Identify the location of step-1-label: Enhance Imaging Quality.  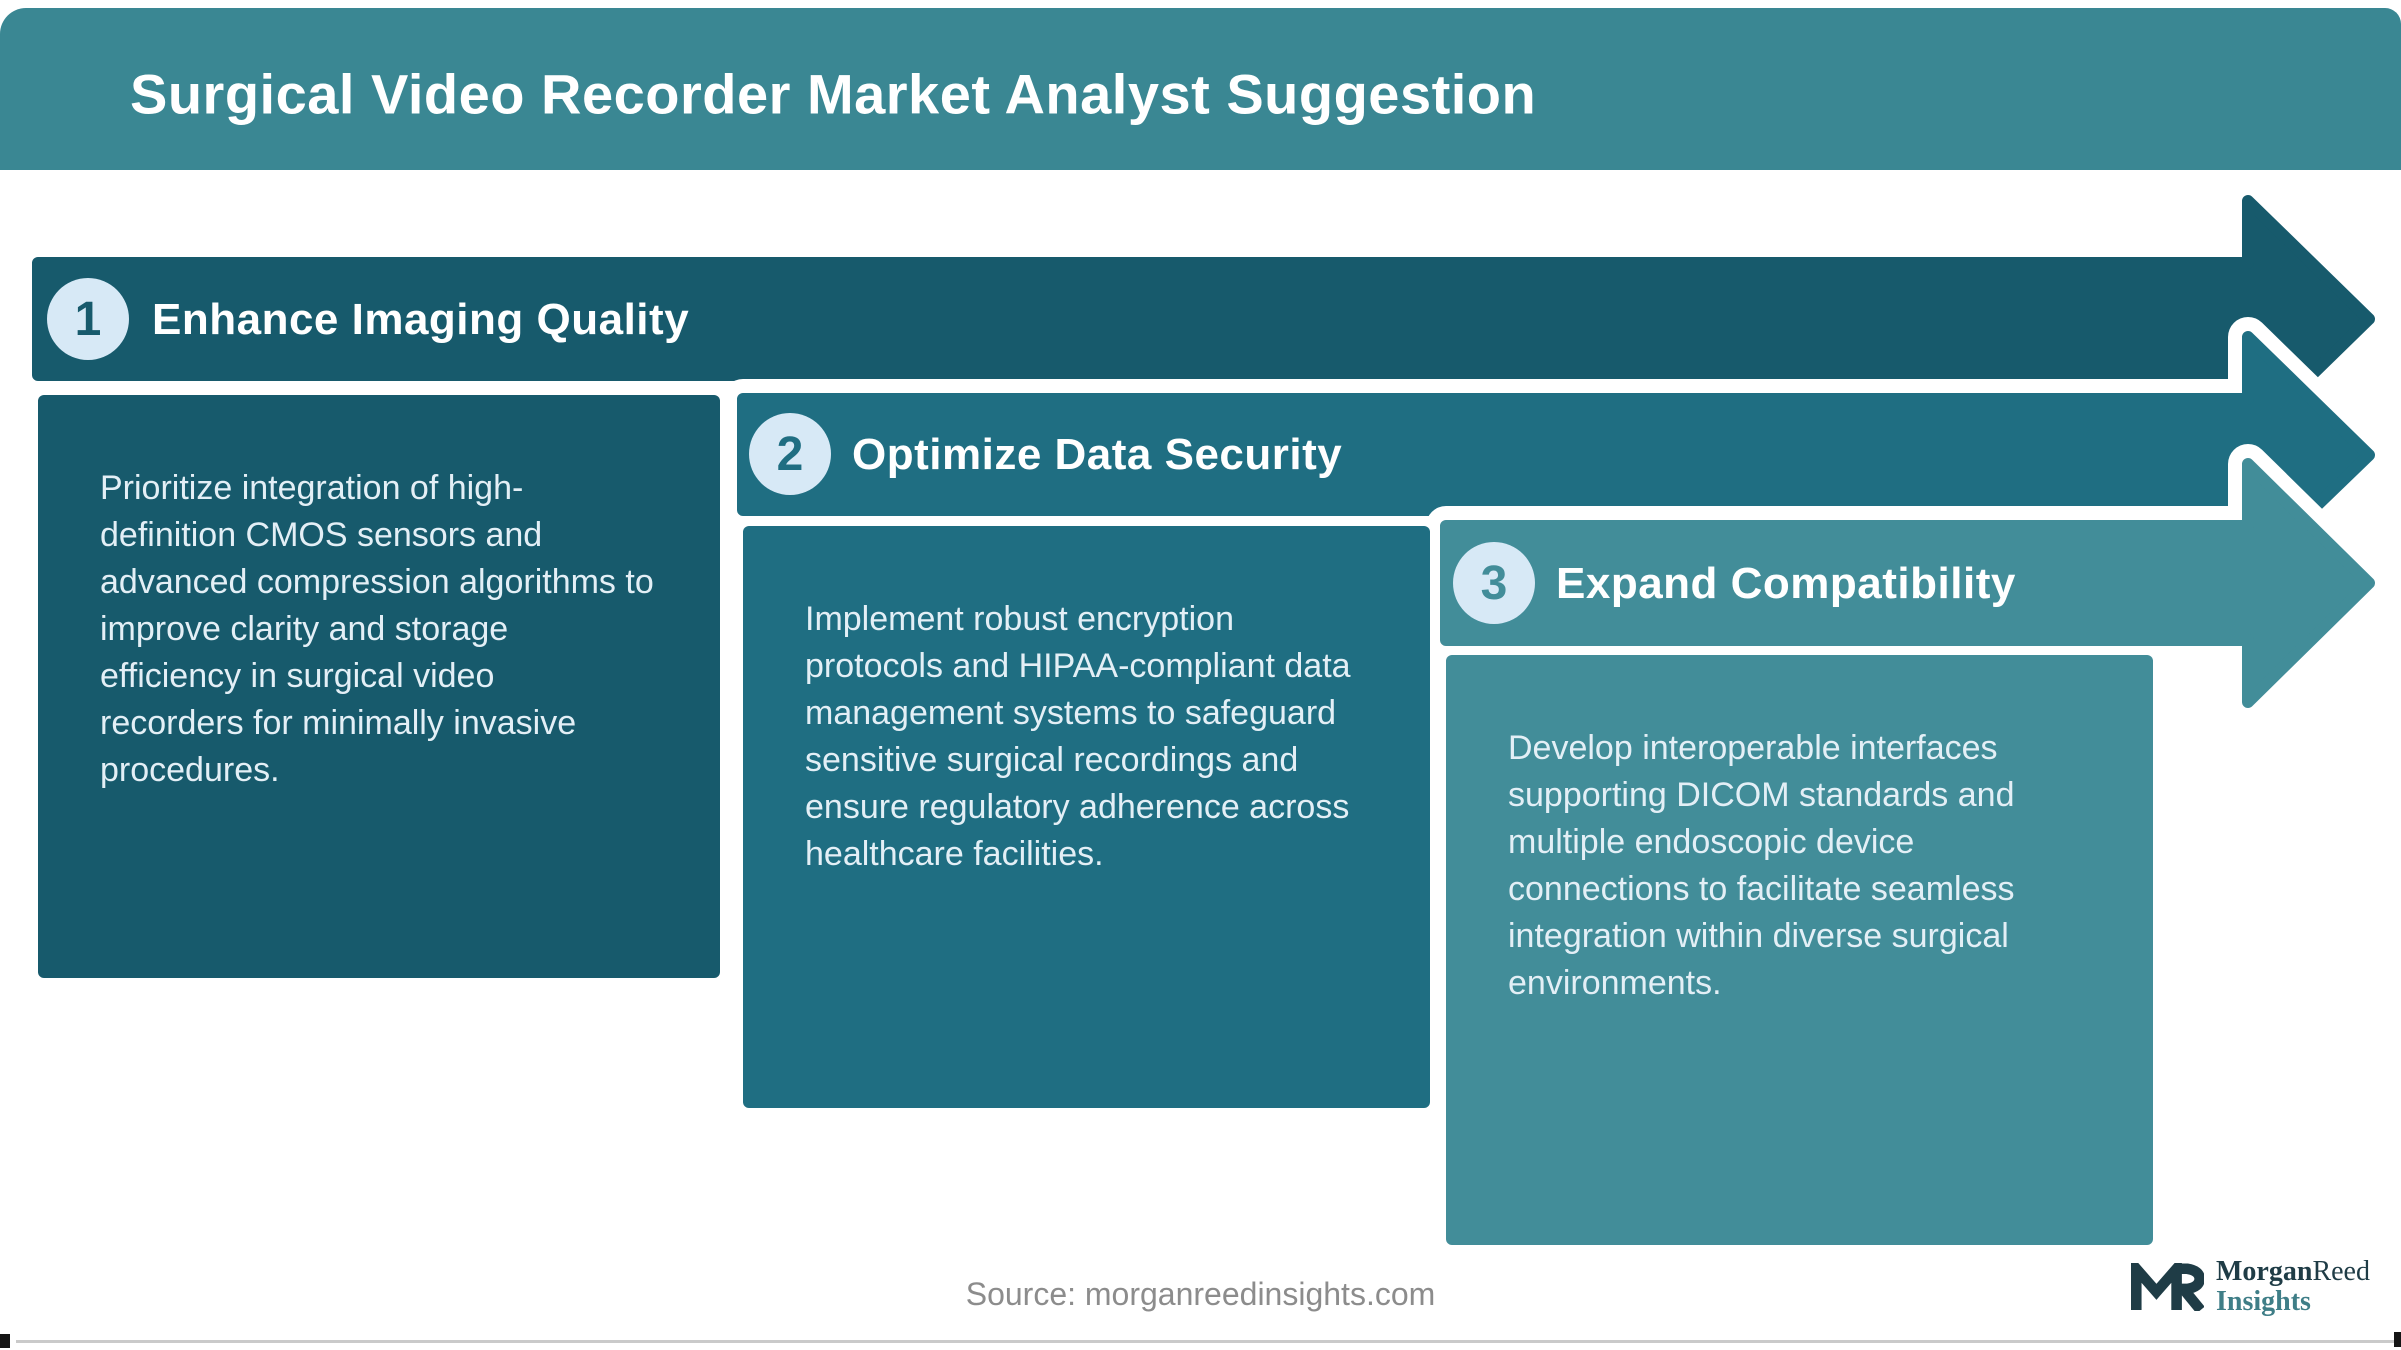
(421, 319).